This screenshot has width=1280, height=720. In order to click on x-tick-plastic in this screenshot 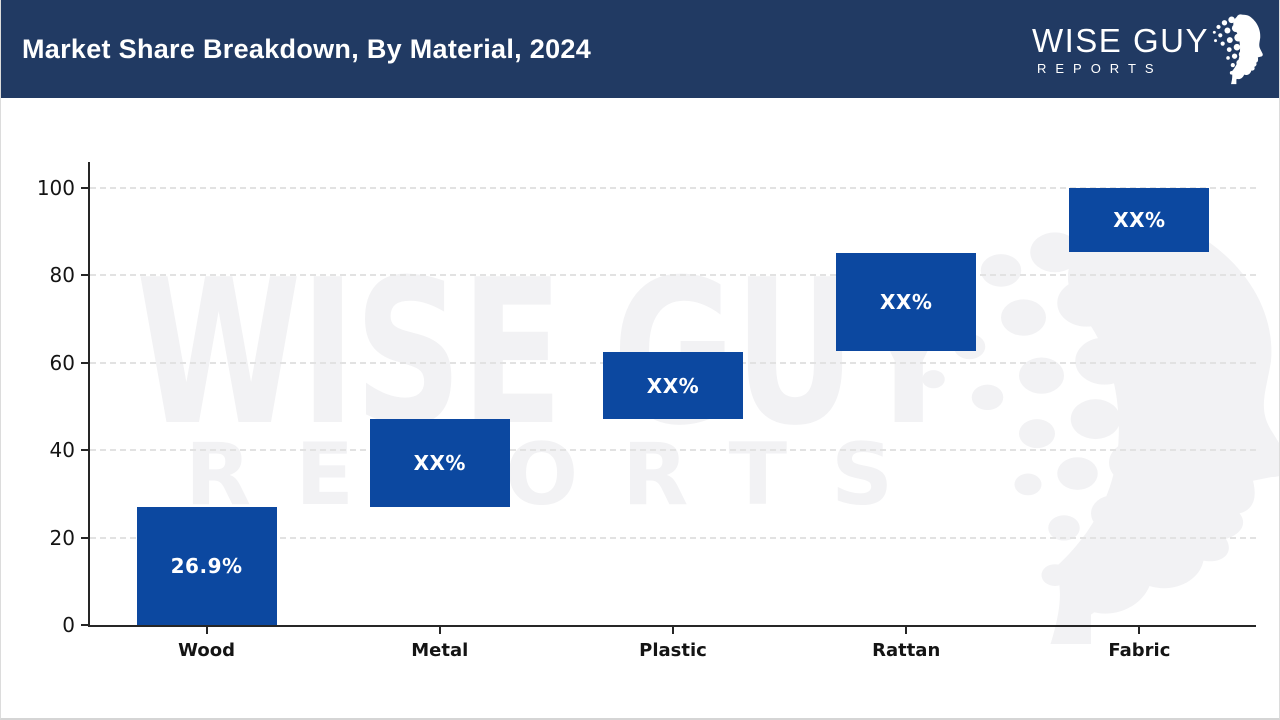, I will do `click(673, 630)`.